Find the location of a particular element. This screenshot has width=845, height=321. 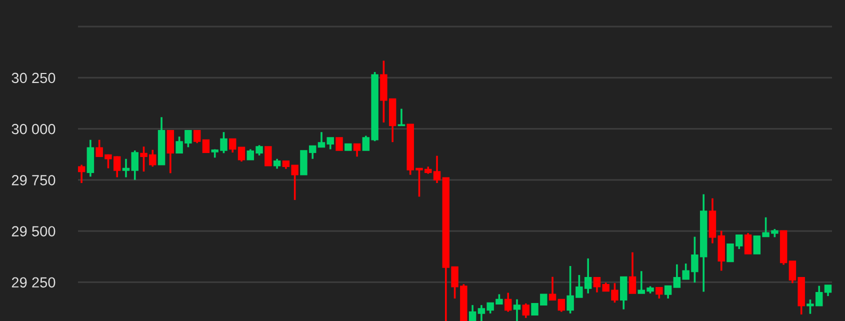

y-tick-label: 29 250 is located at coordinates (34, 282).